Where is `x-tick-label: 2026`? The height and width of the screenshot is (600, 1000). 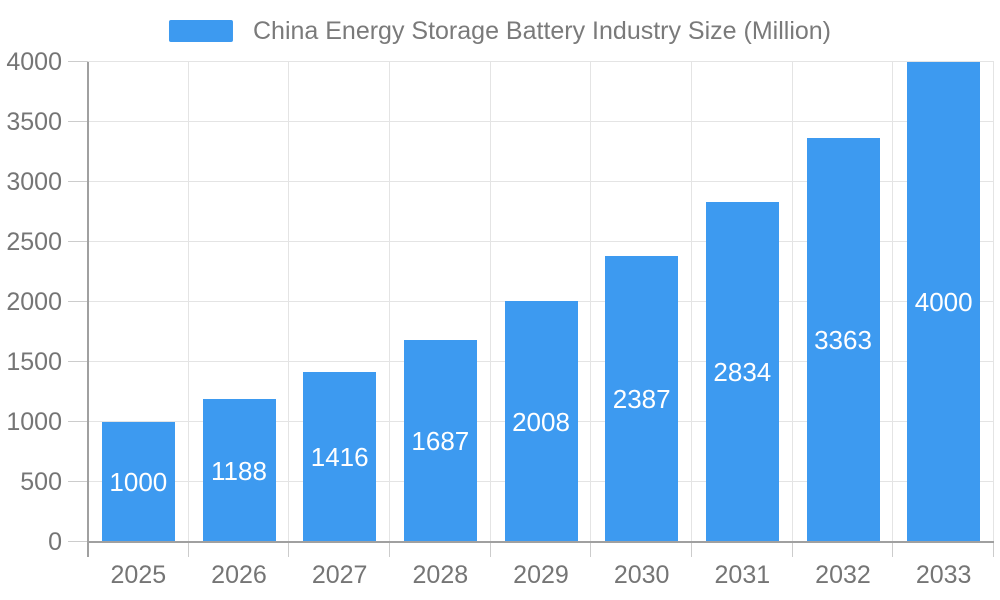 x-tick-label: 2026 is located at coordinates (239, 575).